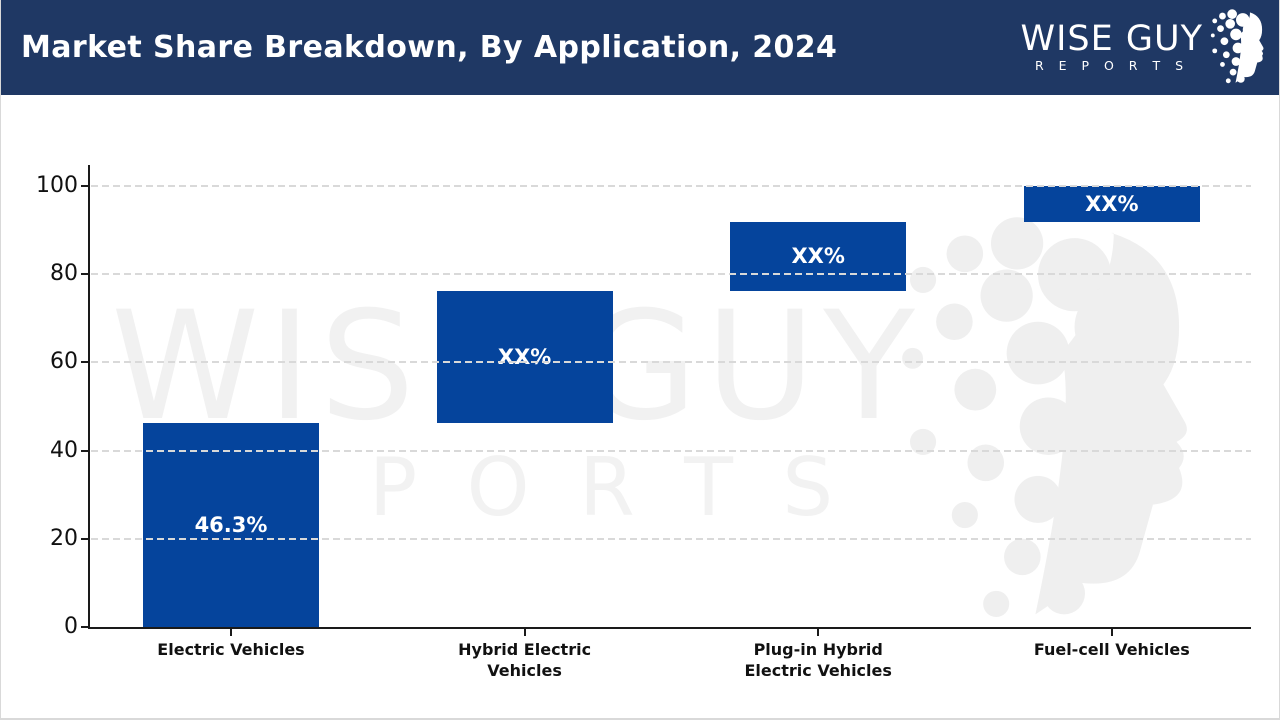 This screenshot has height=720, width=1280. I want to click on x-category-label: Fuel-cell Vehicles, so click(1111, 649).